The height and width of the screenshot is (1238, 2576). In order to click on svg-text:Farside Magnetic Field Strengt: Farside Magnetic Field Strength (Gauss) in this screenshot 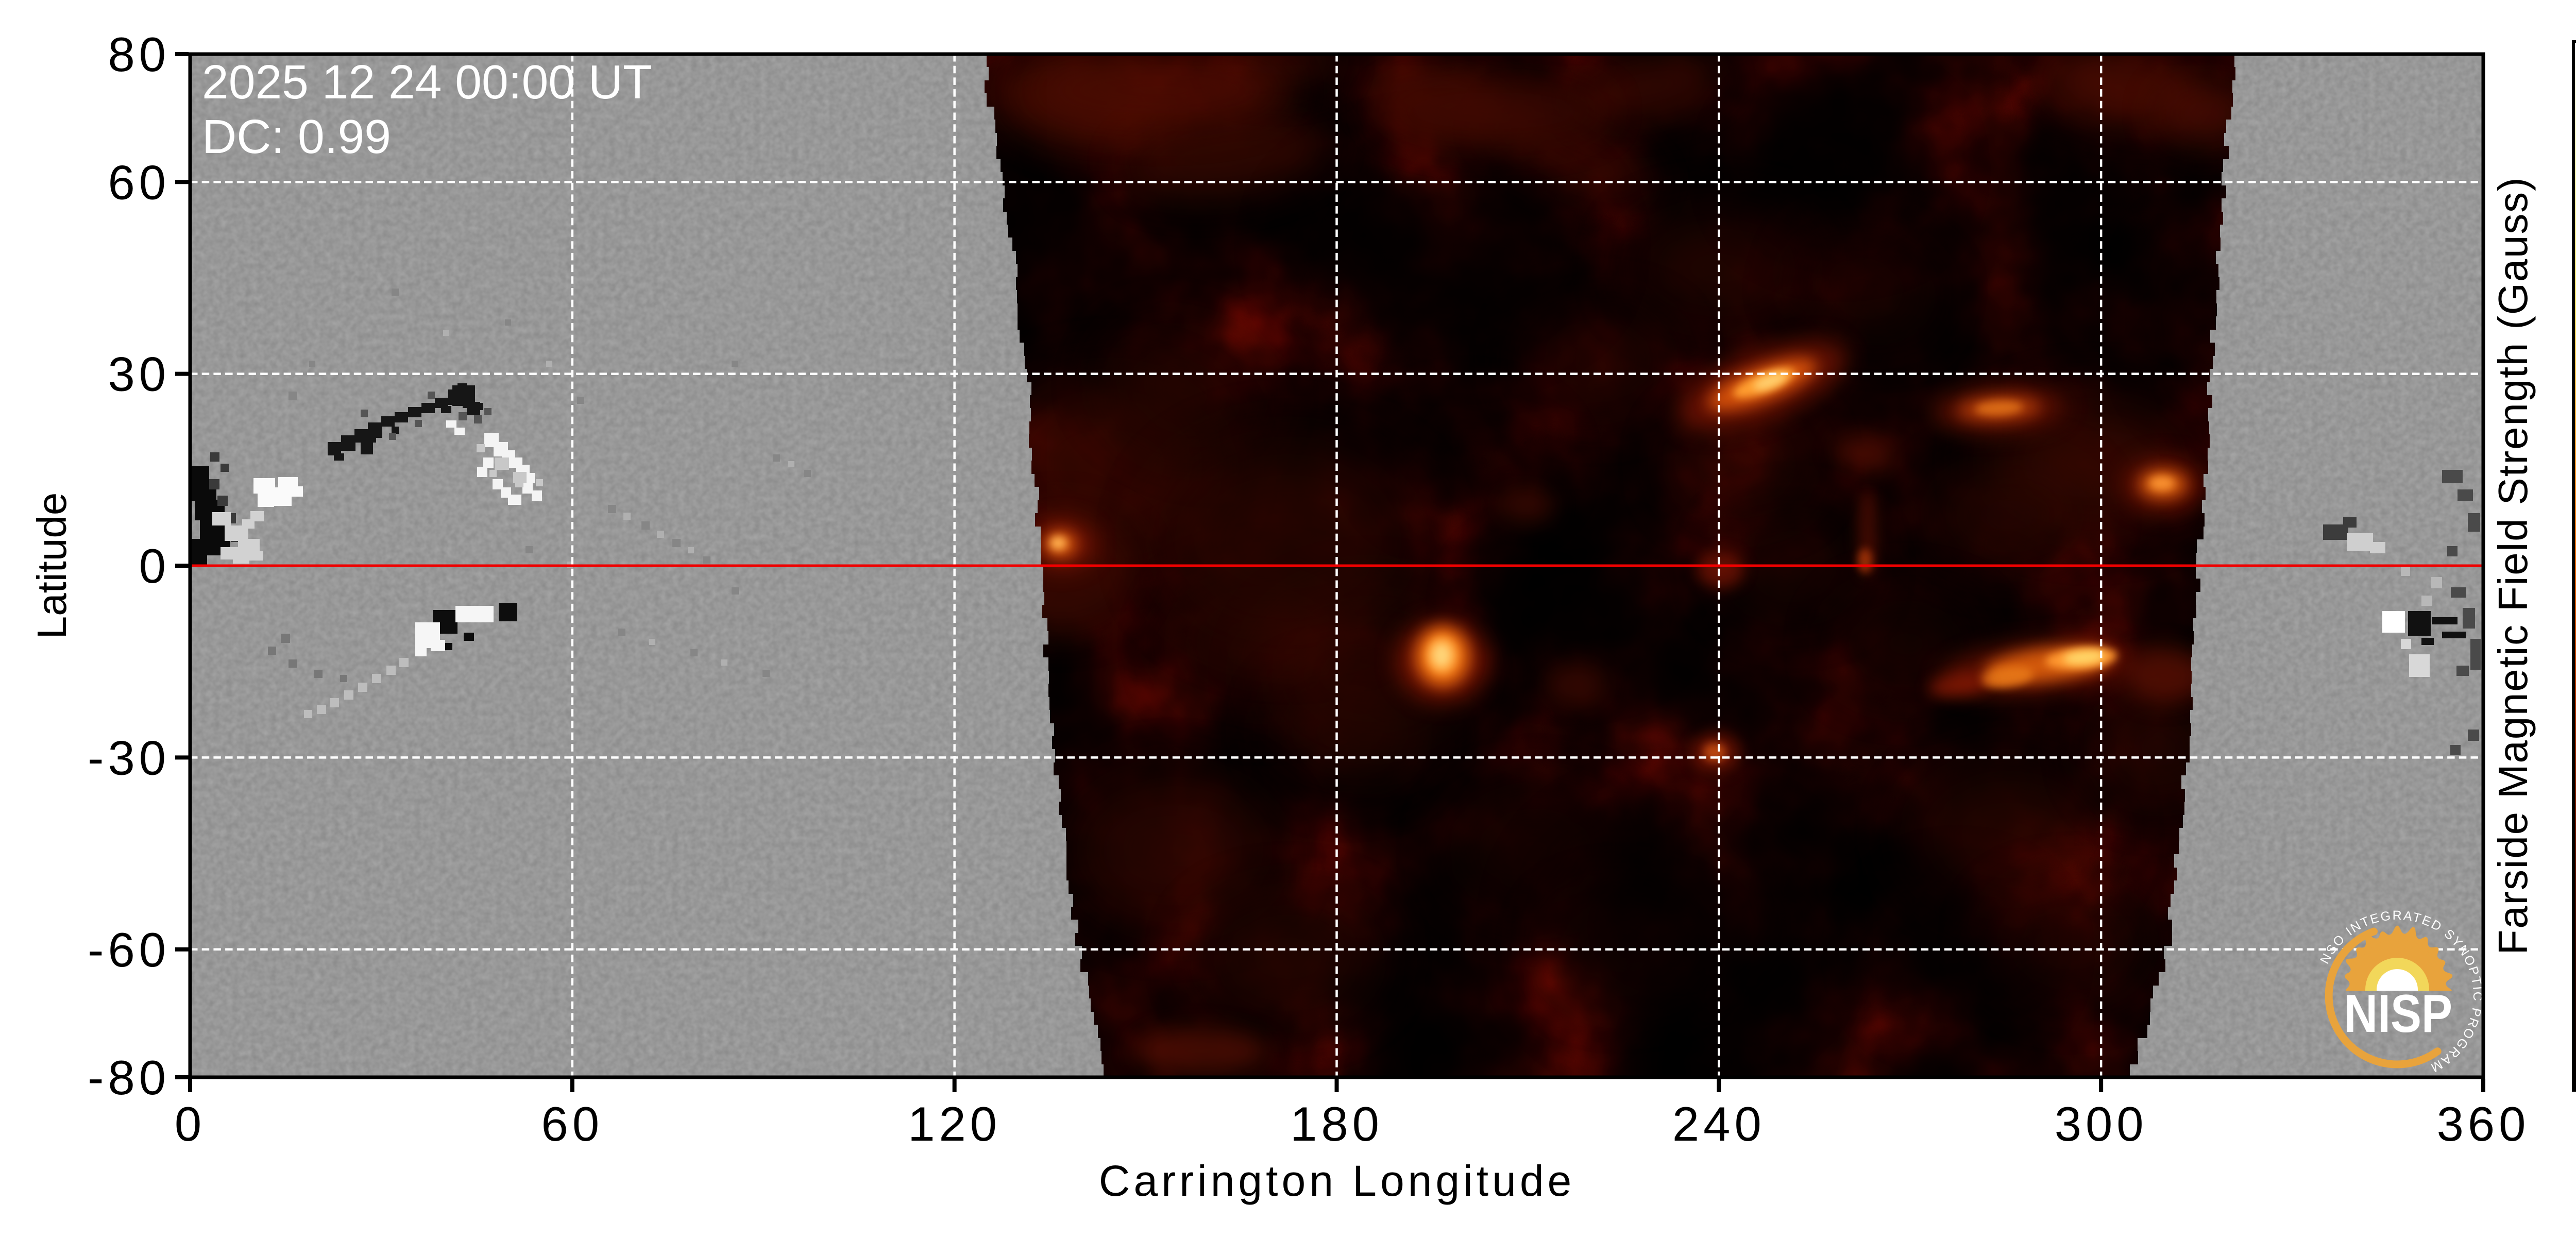, I will do `click(2513, 566)`.